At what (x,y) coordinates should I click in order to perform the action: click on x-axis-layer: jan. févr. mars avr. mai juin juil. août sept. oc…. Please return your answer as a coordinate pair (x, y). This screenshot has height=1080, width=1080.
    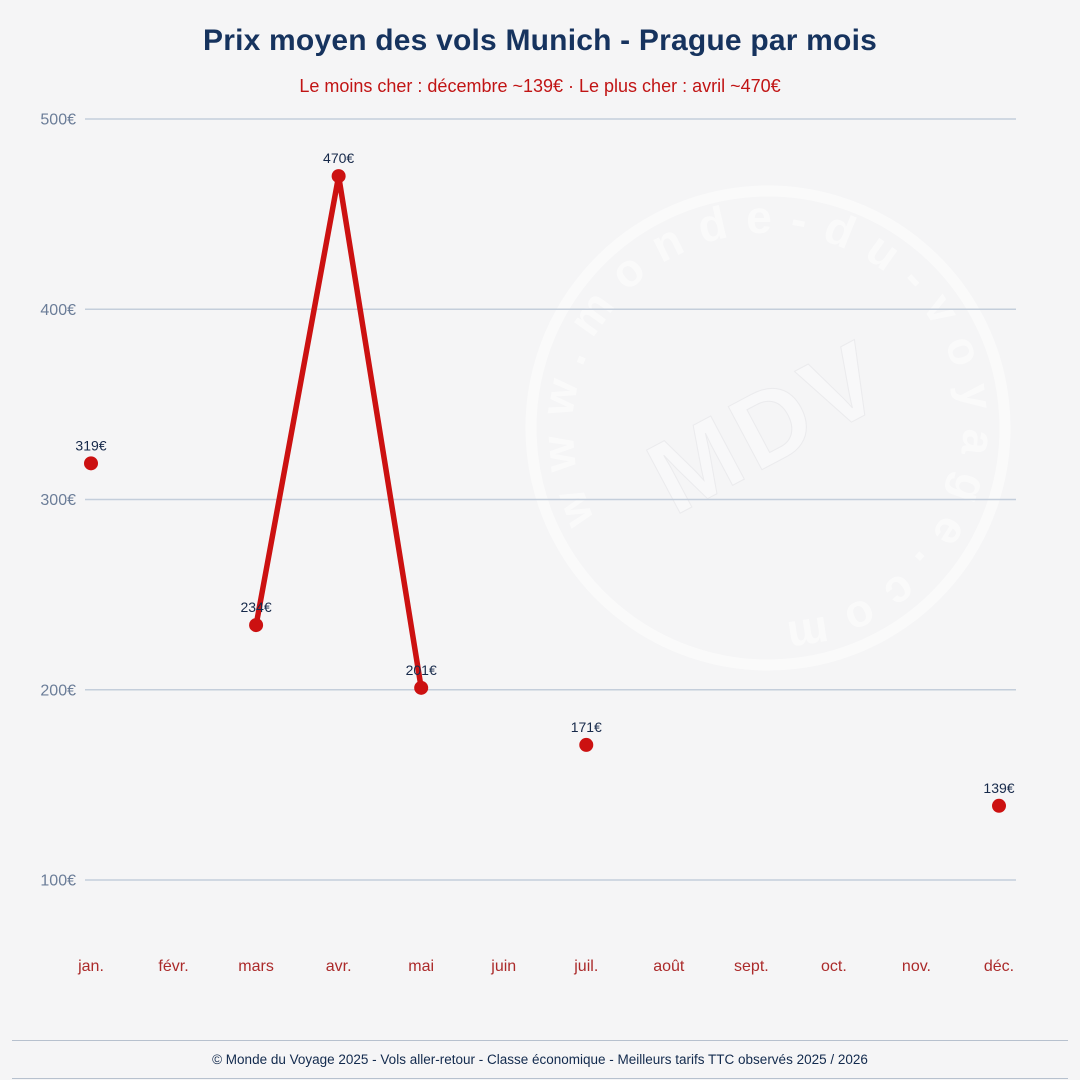
    Looking at the image, I should click on (545, 966).